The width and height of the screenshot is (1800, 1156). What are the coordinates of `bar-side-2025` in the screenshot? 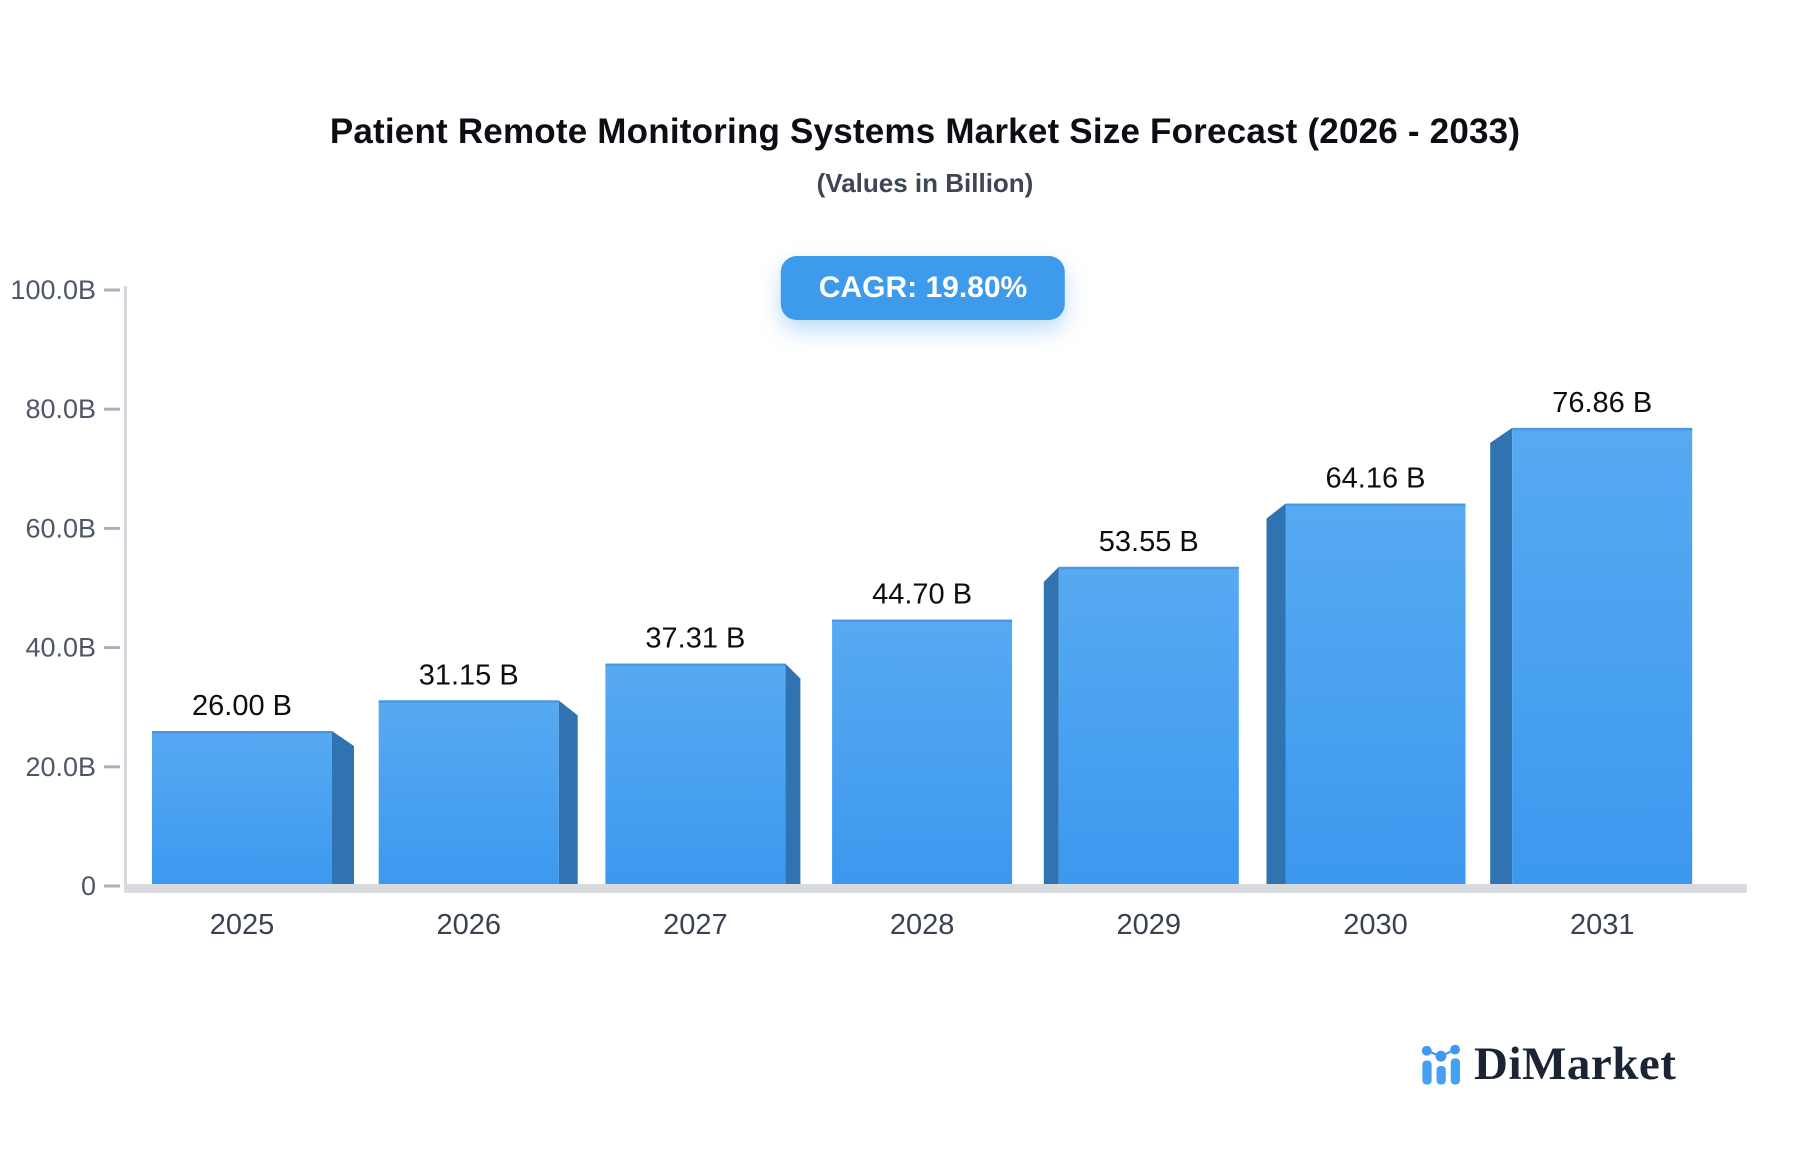 It's located at (343, 810).